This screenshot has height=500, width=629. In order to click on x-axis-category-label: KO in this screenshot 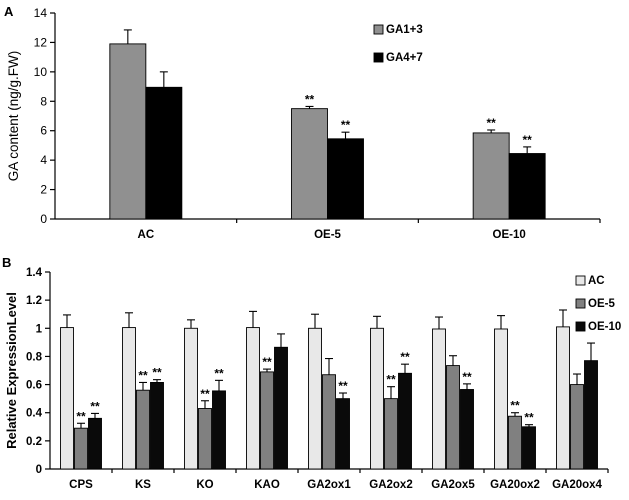, I will do `click(204, 485)`.